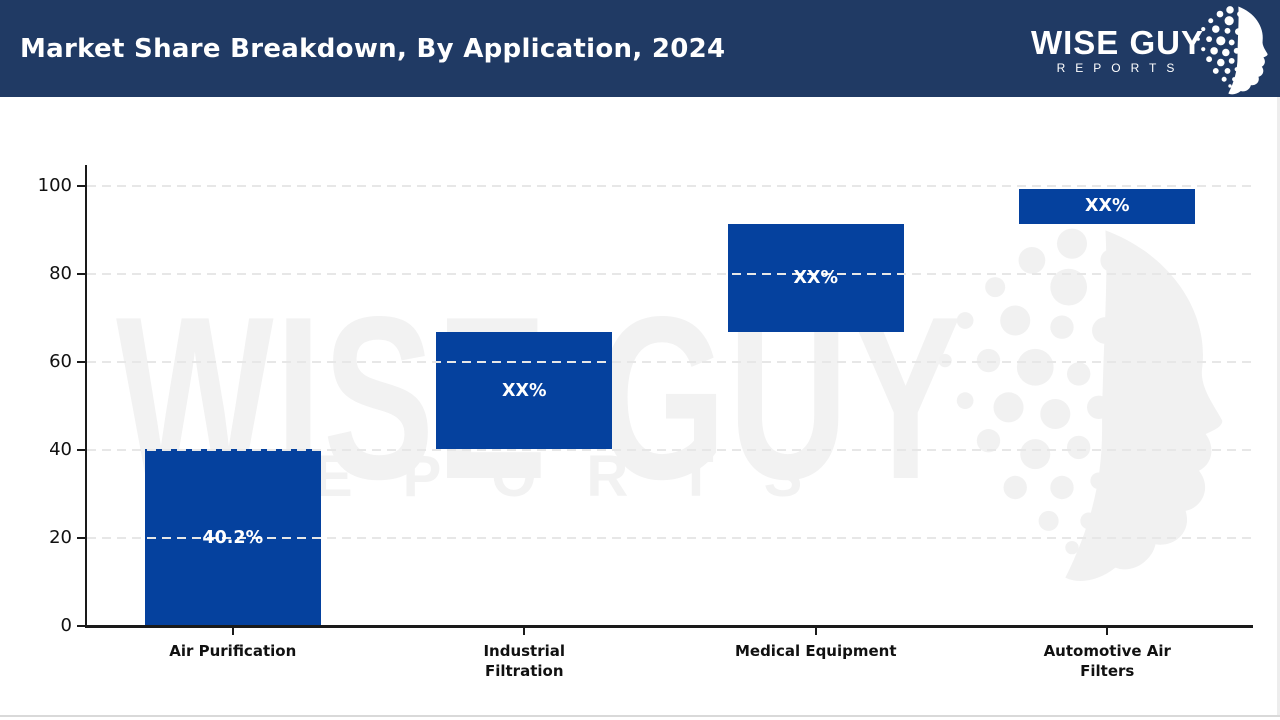  What do you see at coordinates (524, 661) in the screenshot?
I see `category-label: Industrial Filtration` at bounding box center [524, 661].